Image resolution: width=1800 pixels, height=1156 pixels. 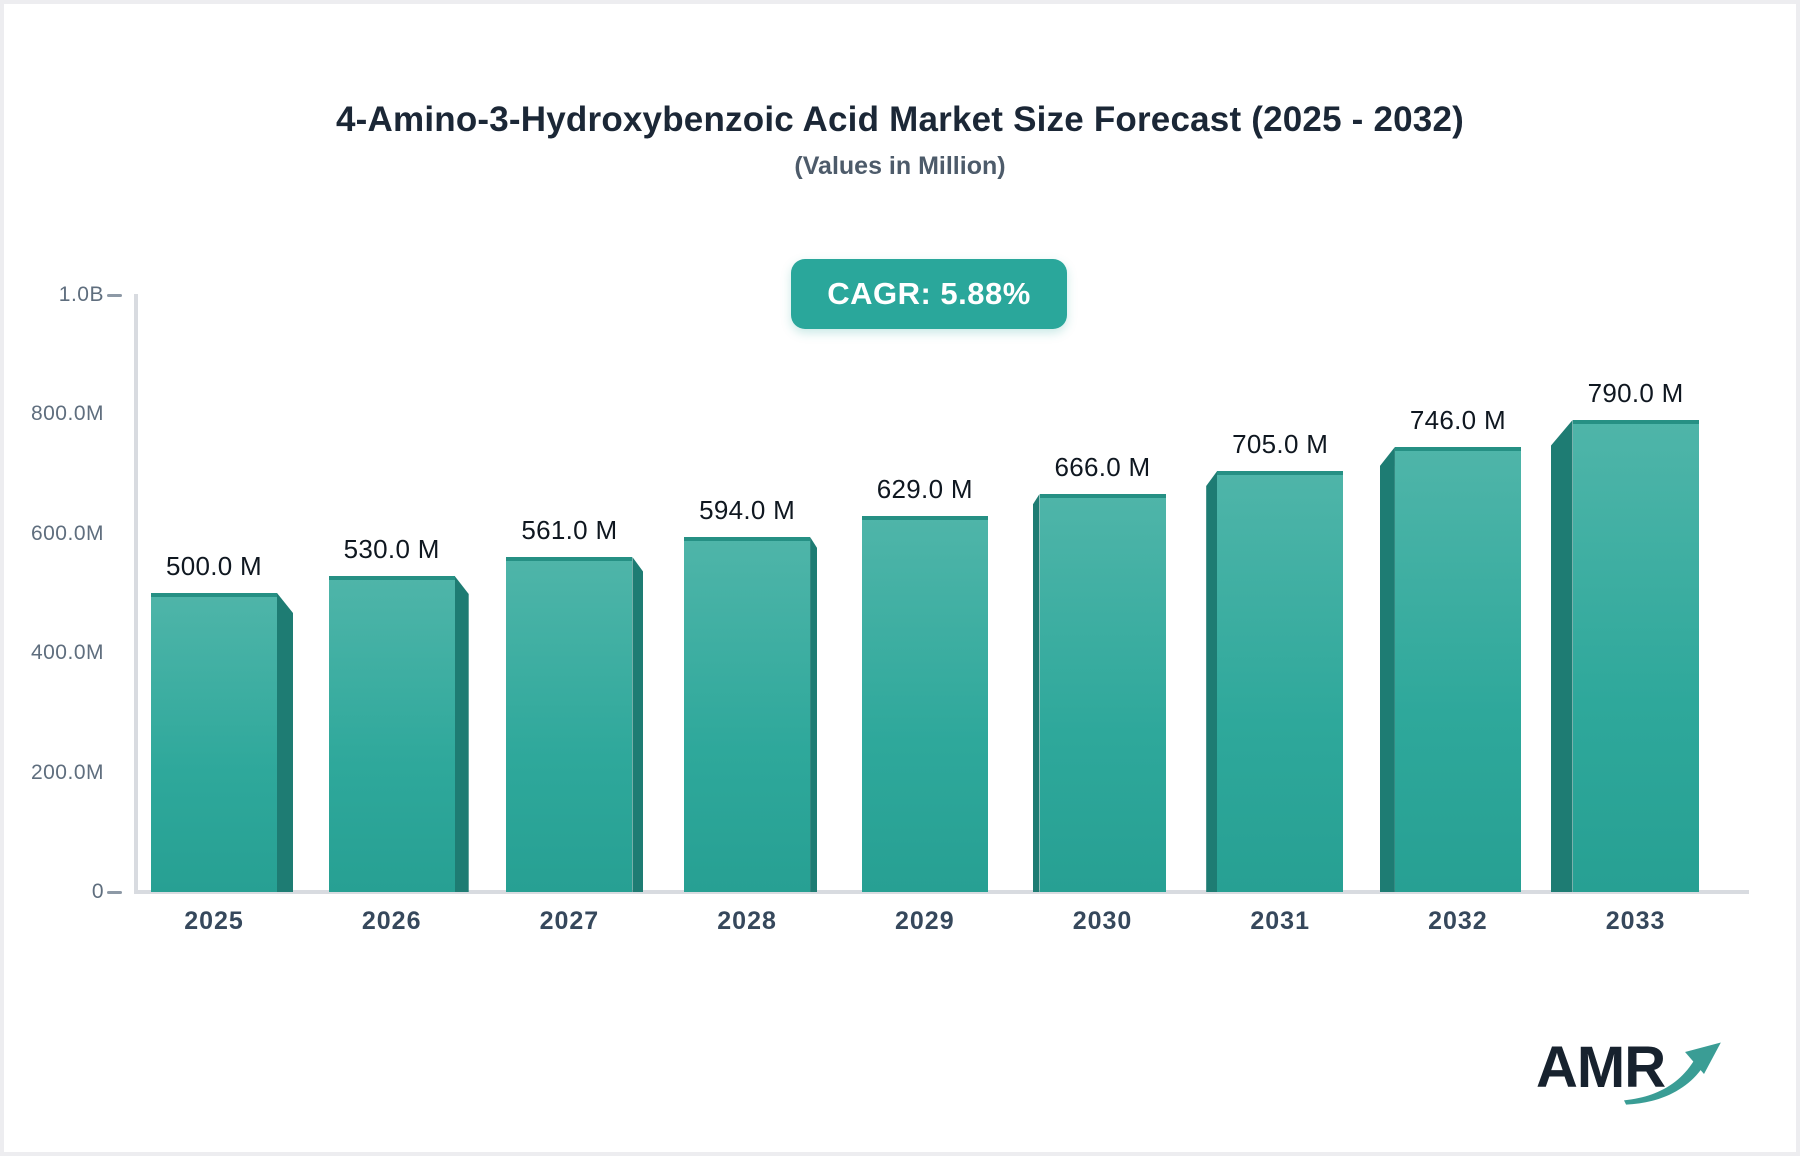 I want to click on x-tick-label: 2027, so click(x=569, y=921).